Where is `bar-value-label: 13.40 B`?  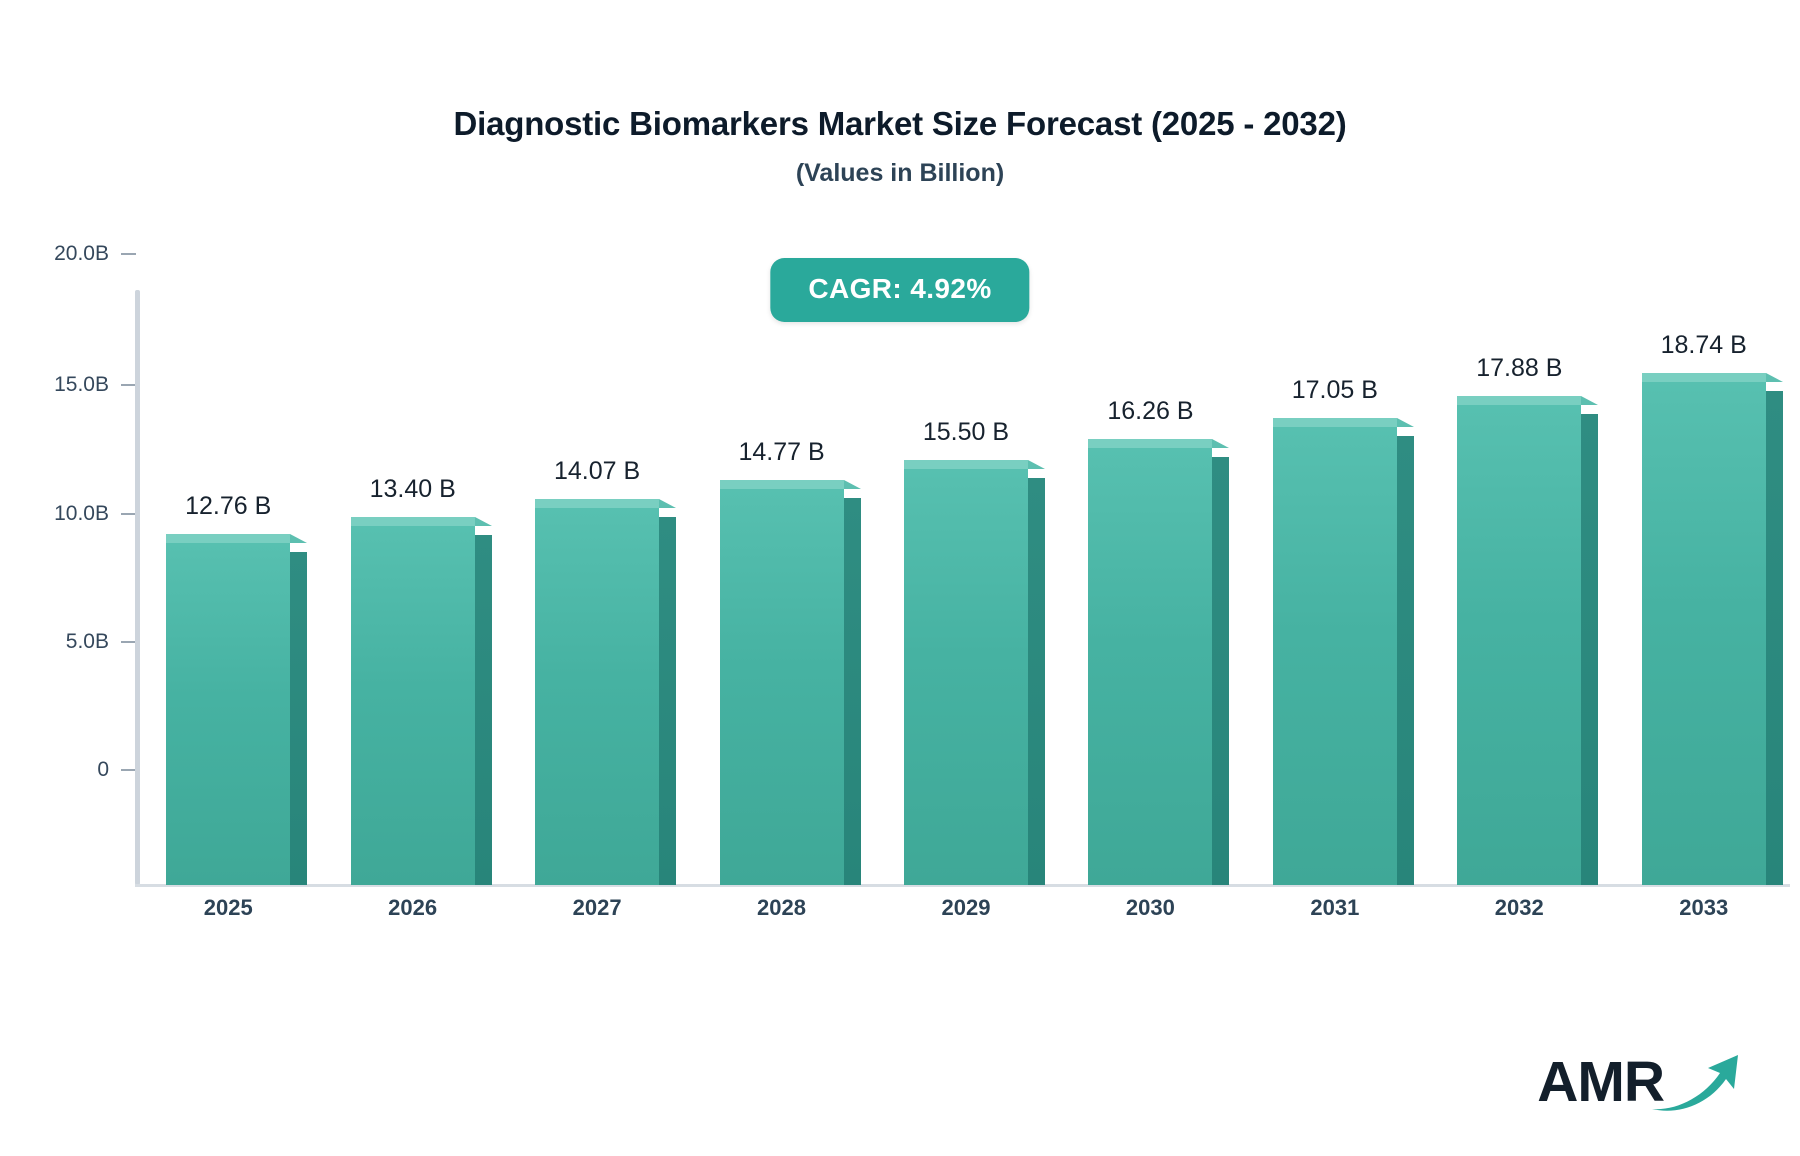 bar-value-label: 13.40 B is located at coordinates (412, 489).